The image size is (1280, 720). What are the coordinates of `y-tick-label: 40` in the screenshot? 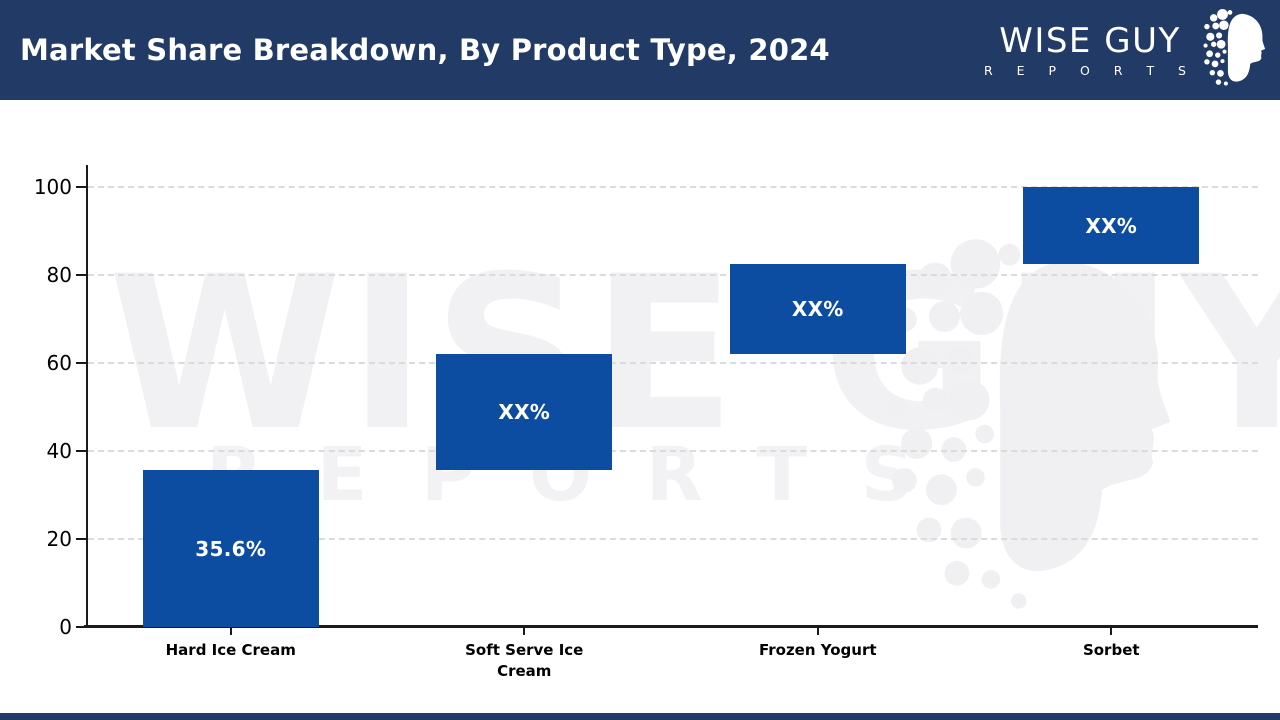 It's located at (59, 451).